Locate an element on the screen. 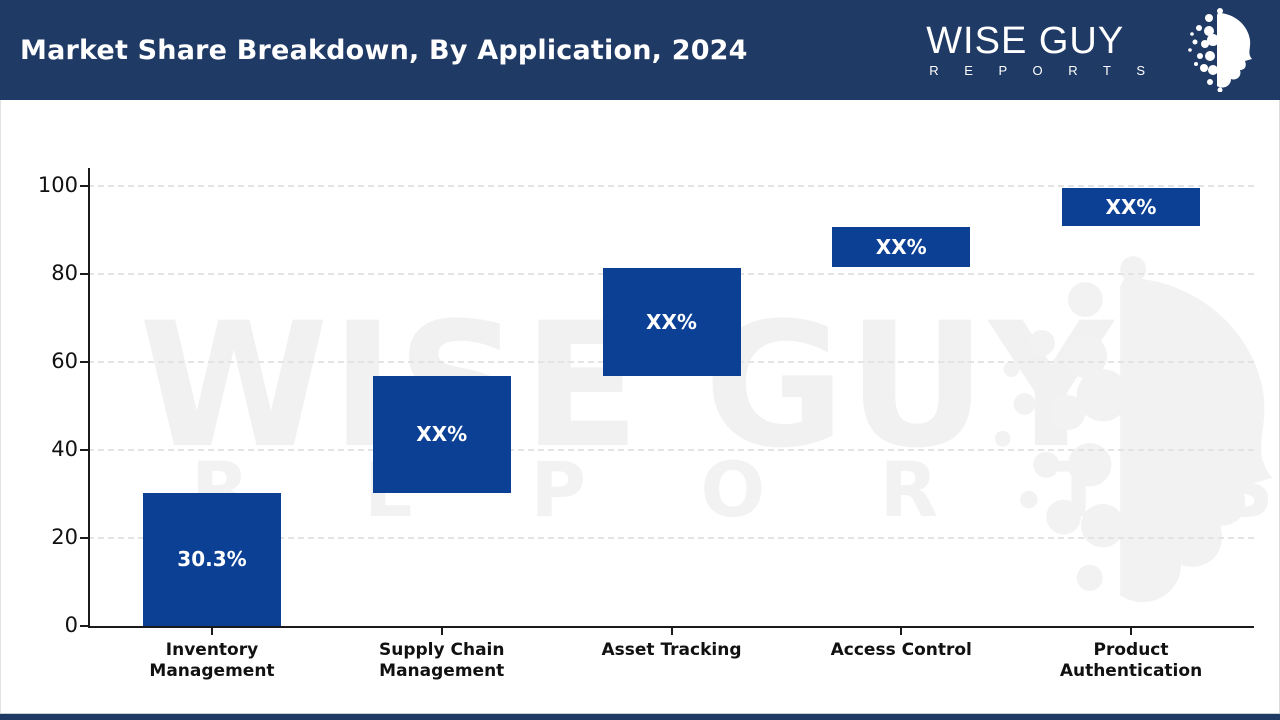 This screenshot has width=1280, height=720. bar-access-control: XX% is located at coordinates (901, 247).